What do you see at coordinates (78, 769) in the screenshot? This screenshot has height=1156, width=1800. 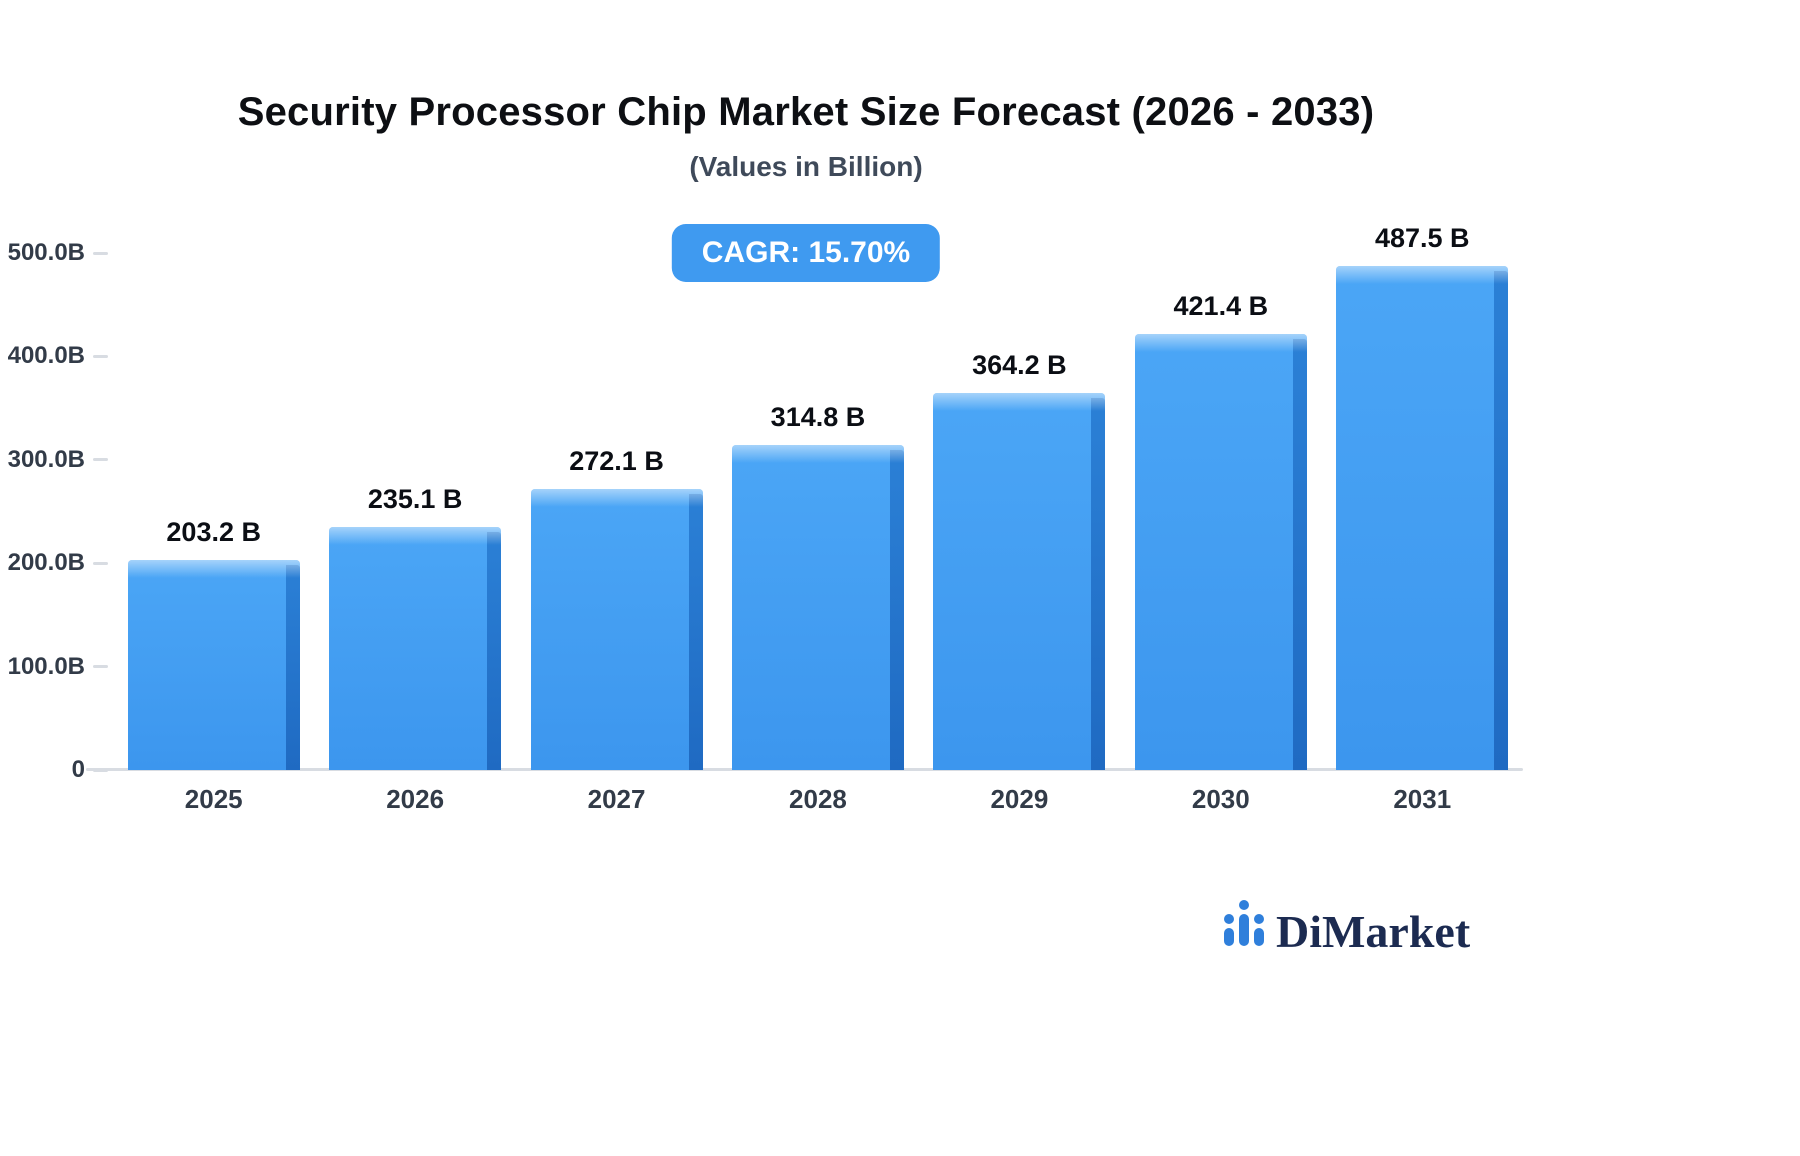 I see `y-axis-tick-label: 0` at bounding box center [78, 769].